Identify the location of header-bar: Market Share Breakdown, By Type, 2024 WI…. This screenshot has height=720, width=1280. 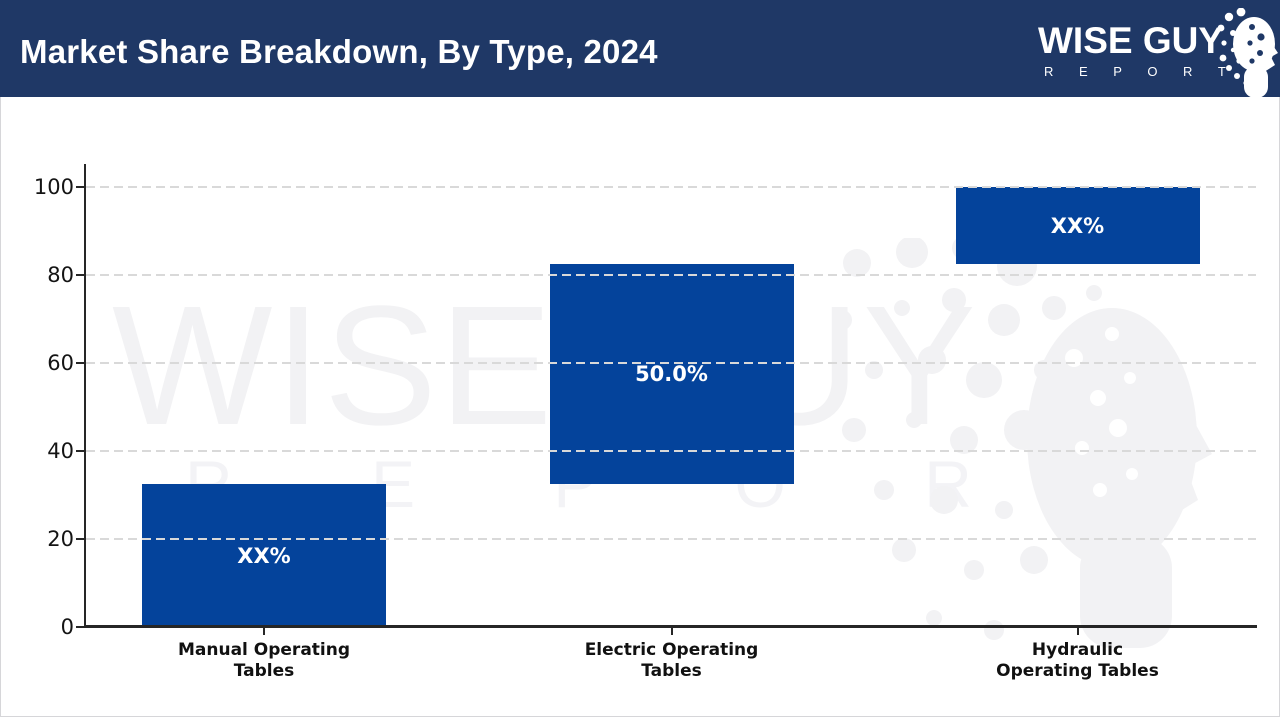
(640, 49).